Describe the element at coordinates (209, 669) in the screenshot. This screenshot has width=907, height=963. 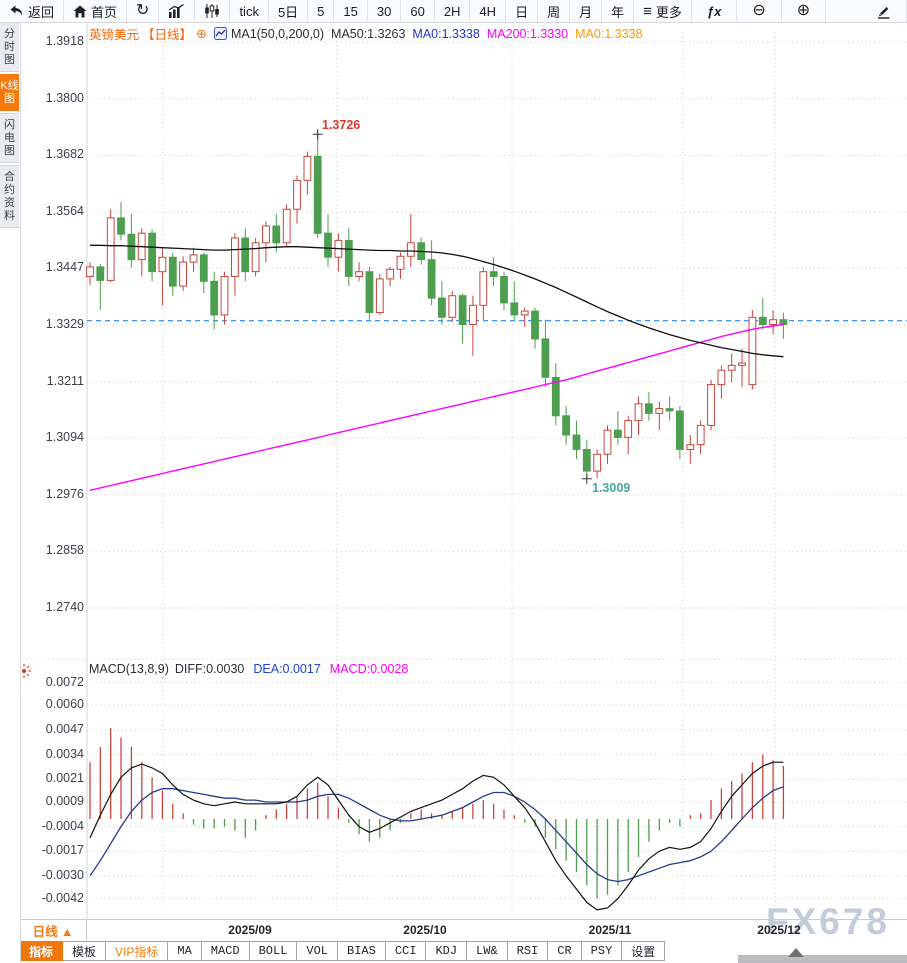
I see `diff-value: DIFF:0.0030` at that location.